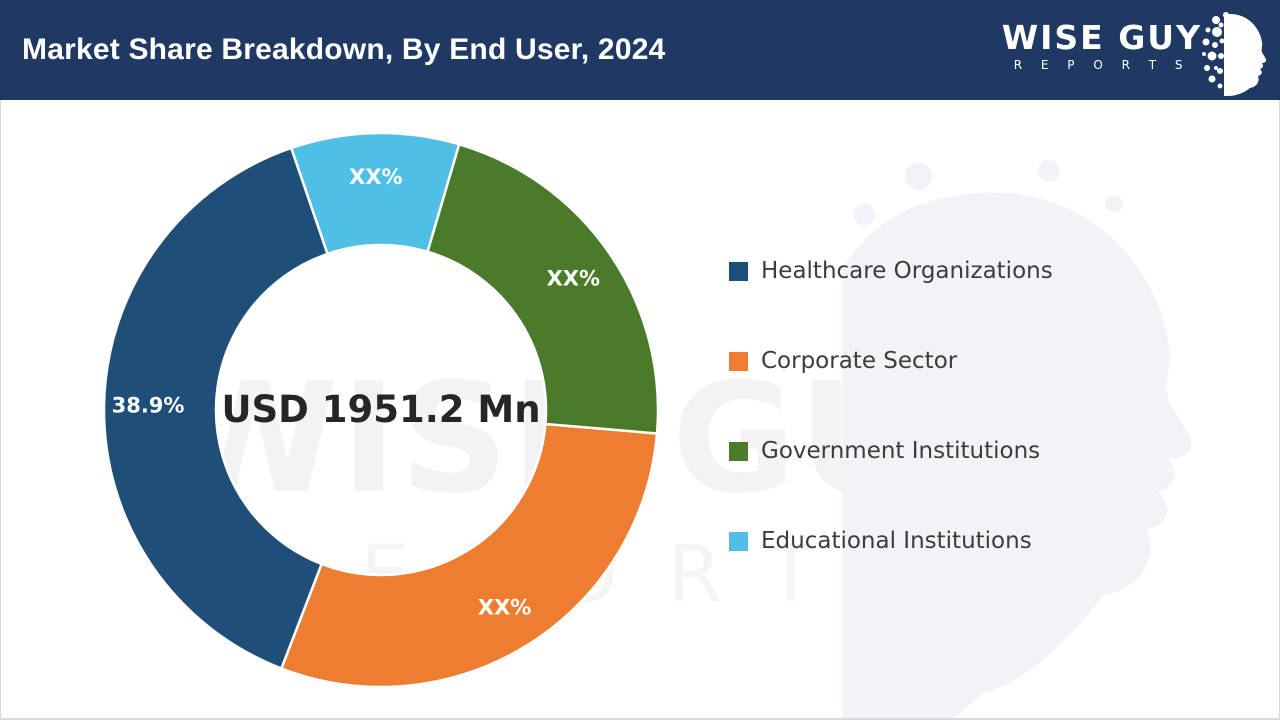 This screenshot has width=1280, height=720. What do you see at coordinates (738, 271) in the screenshot?
I see `legend-swatch-healthcare` at bounding box center [738, 271].